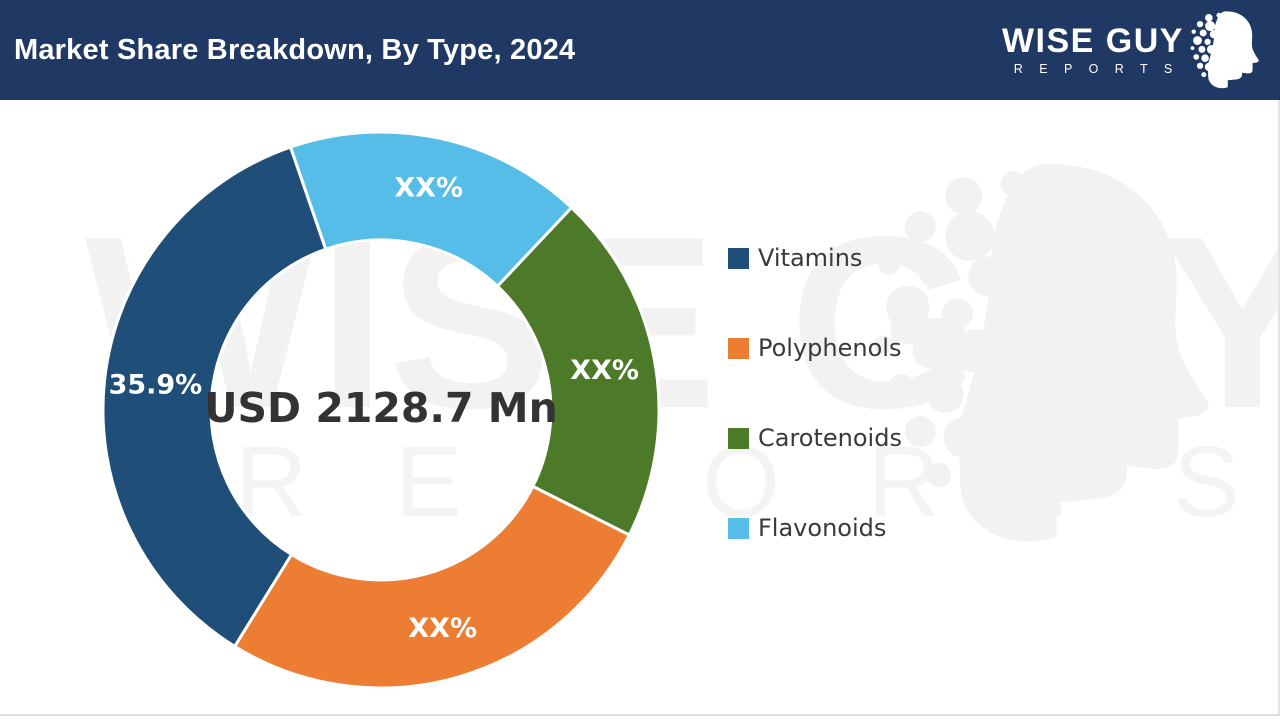 The image size is (1280, 720). I want to click on donut-slice-polyphenols, so click(432, 587).